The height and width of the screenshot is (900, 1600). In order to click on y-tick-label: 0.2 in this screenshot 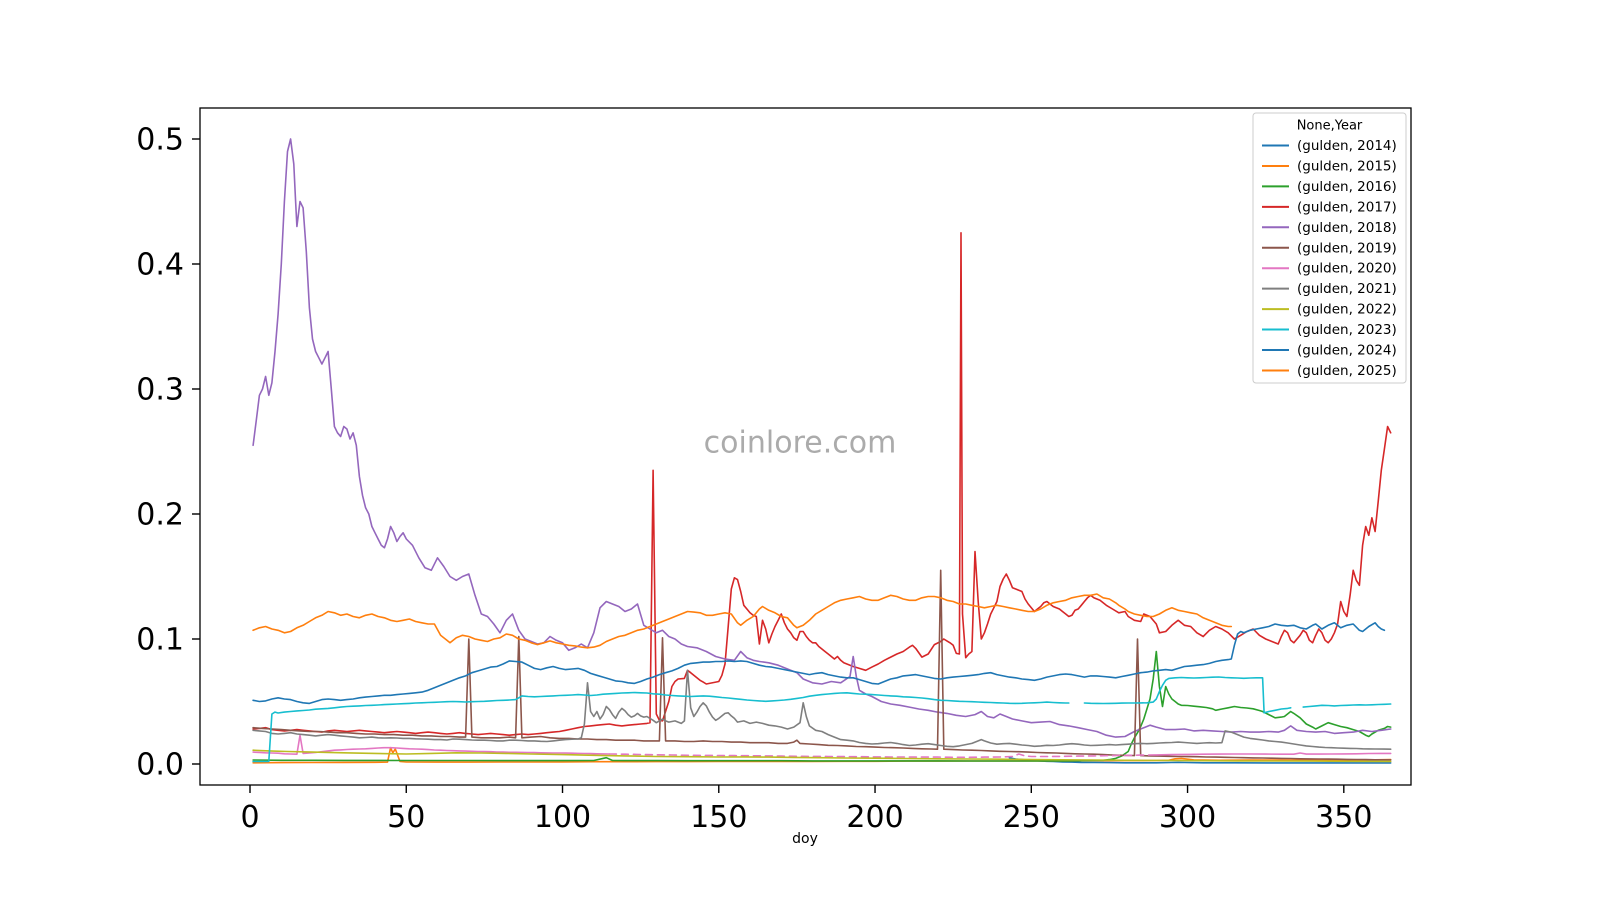, I will do `click(160, 515)`.